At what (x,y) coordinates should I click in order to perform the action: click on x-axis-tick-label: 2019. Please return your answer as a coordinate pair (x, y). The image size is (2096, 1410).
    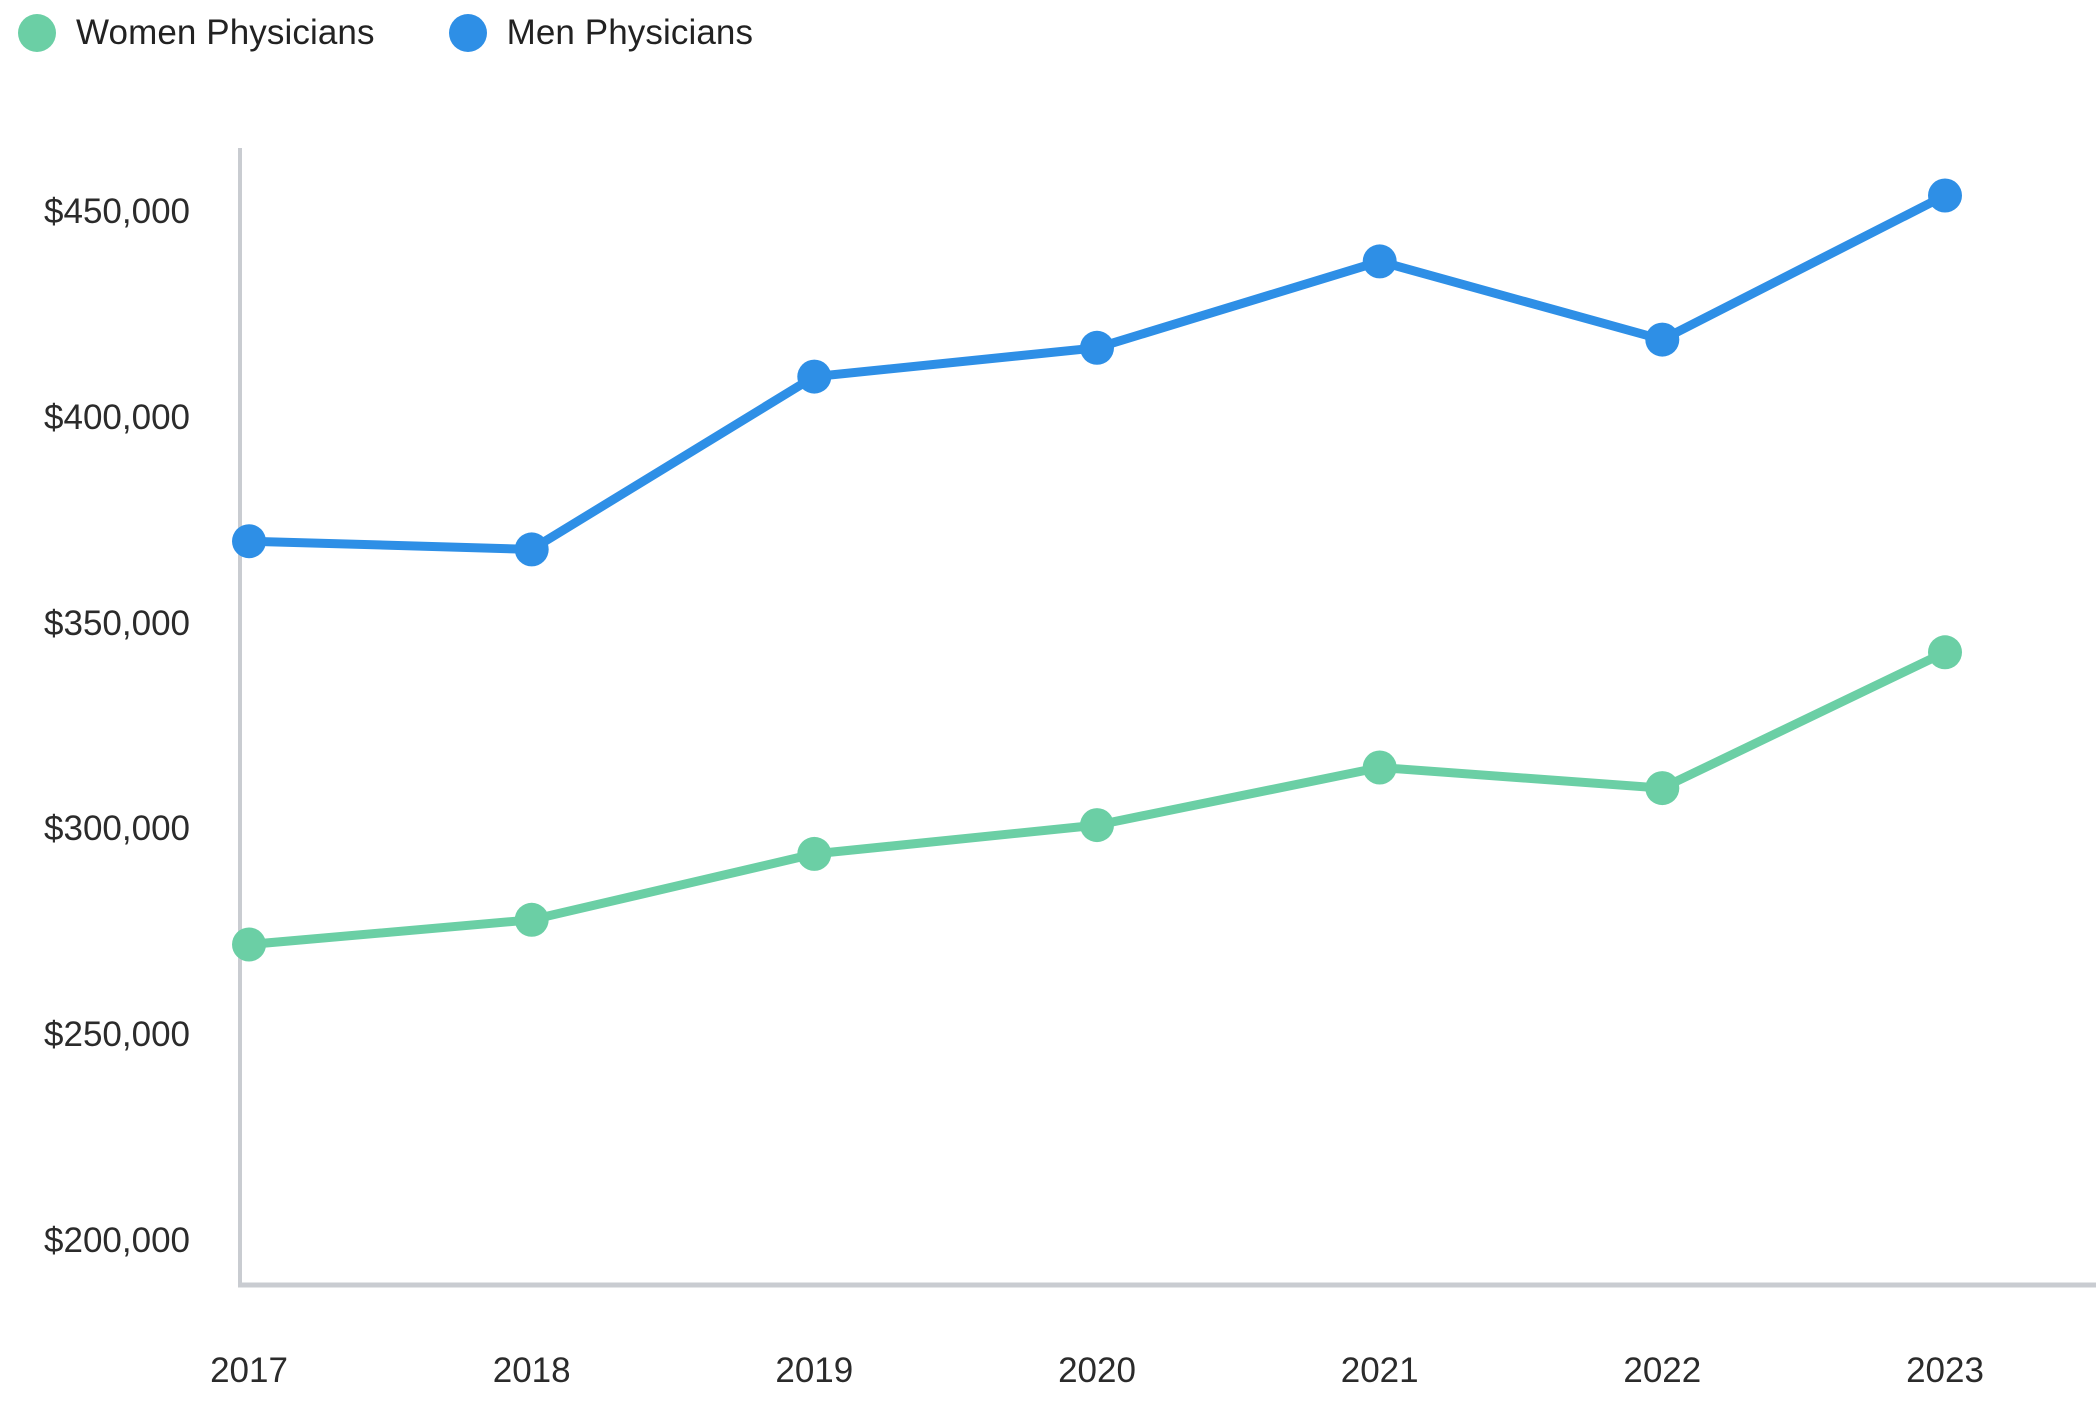
    Looking at the image, I should click on (814, 1370).